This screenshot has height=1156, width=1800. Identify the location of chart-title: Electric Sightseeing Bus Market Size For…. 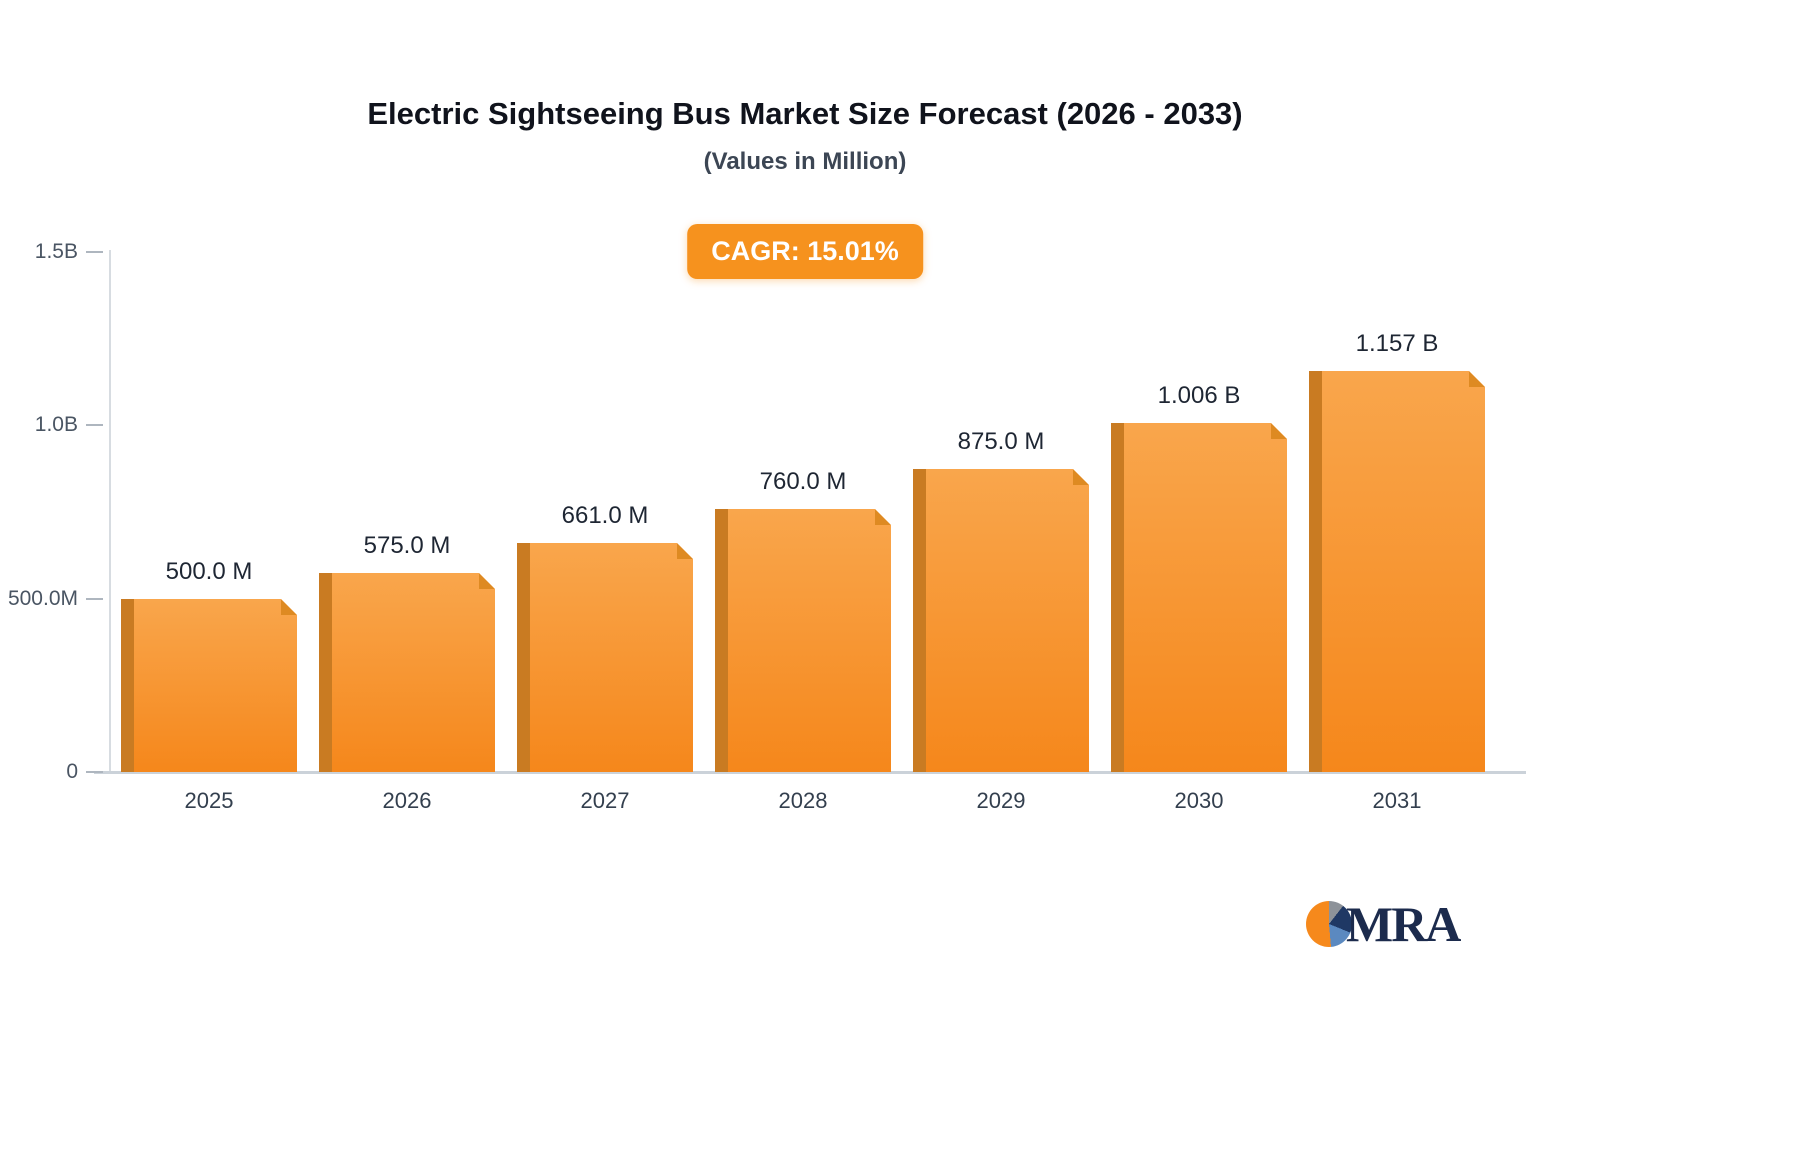
(805, 113).